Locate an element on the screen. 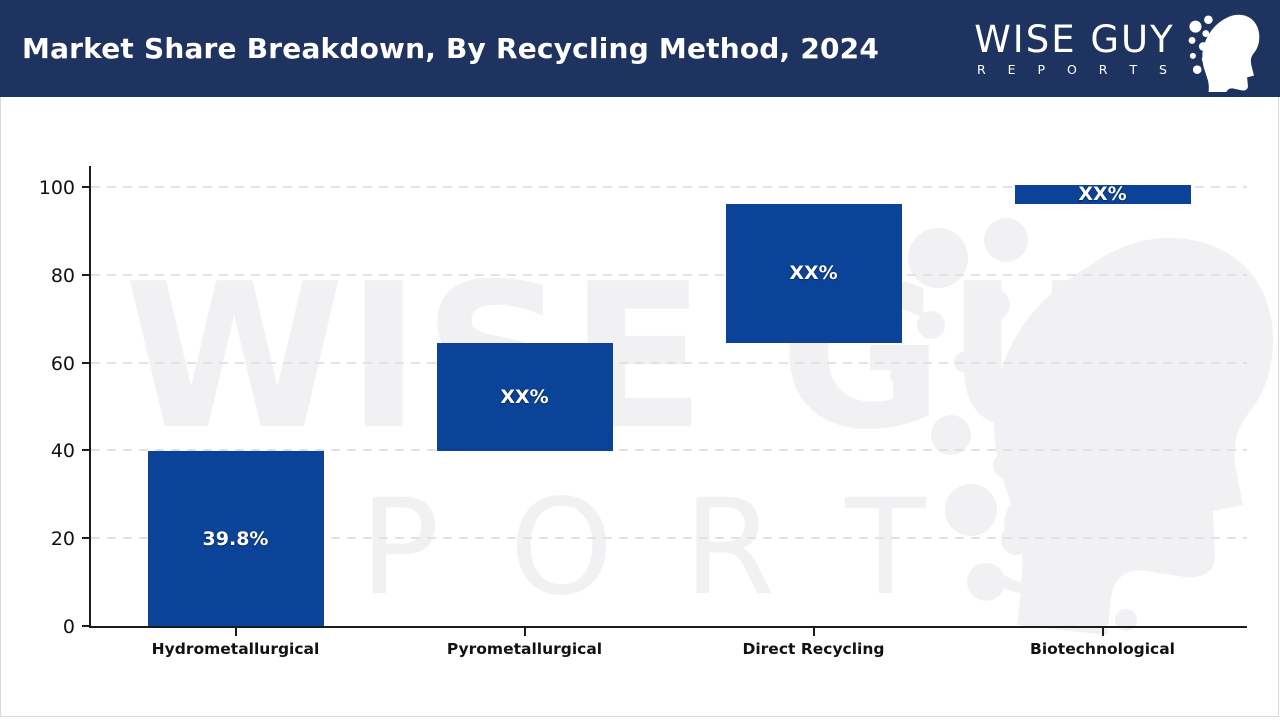 This screenshot has height=720, width=1280. bar-direct-recycling: XX% is located at coordinates (813, 273).